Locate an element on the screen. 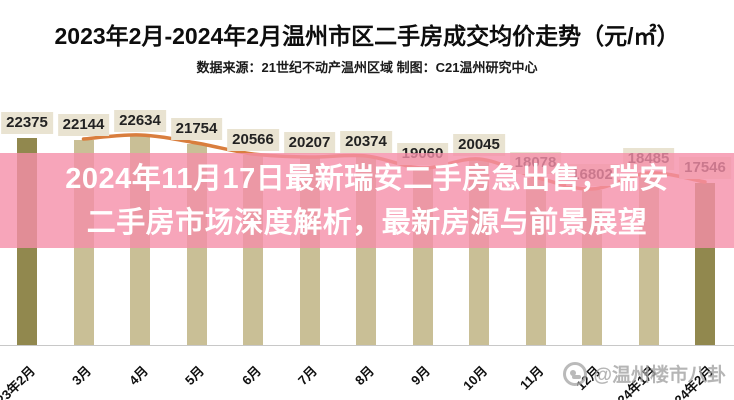 The width and height of the screenshot is (734, 400). chart-subtitle: 数据来源：21世纪不动产温州区域 制图：C21温州研究中心 is located at coordinates (367, 67).